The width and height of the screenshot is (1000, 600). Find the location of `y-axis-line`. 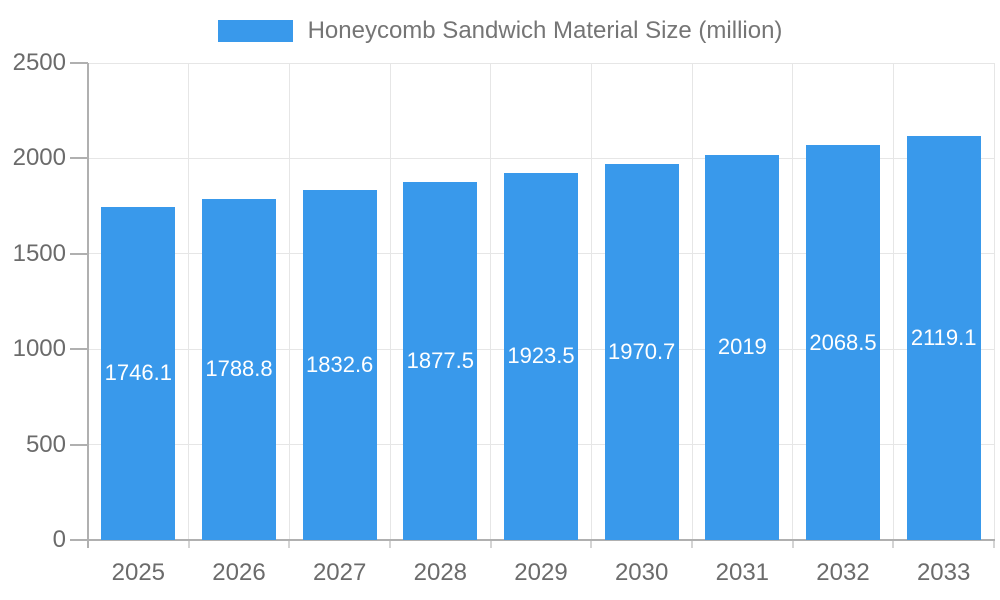

y-axis-line is located at coordinates (88, 301).